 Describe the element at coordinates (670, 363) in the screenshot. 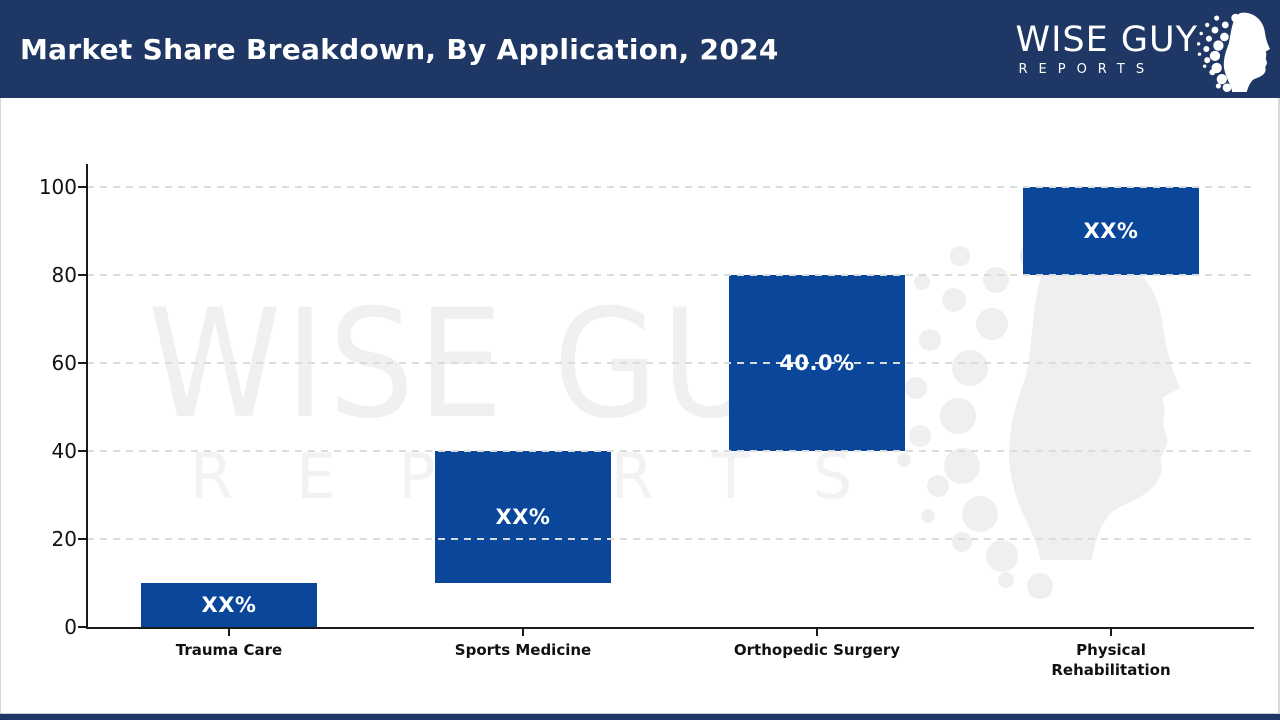

I see `gridline-y60` at that location.